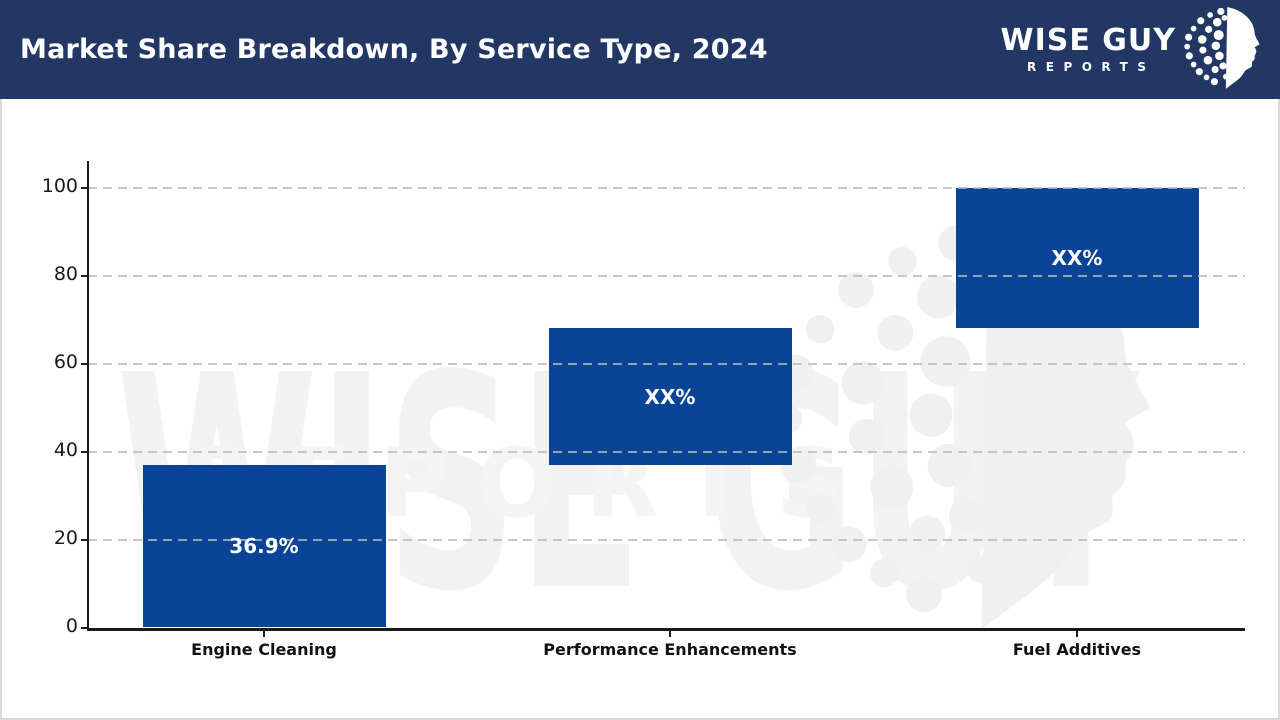 Image resolution: width=1280 pixels, height=720 pixels. I want to click on logo-subtitle: REPORTS, so click(1091, 66).